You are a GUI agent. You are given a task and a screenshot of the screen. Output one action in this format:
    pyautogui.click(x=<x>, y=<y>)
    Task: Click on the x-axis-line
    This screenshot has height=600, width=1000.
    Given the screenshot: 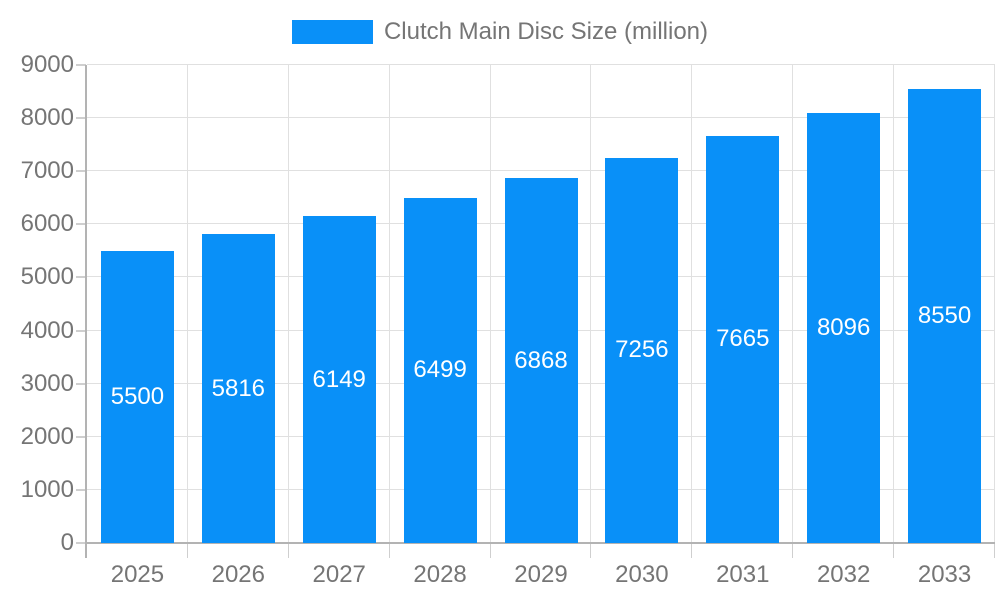 What is the action you would take?
    pyautogui.click(x=541, y=543)
    